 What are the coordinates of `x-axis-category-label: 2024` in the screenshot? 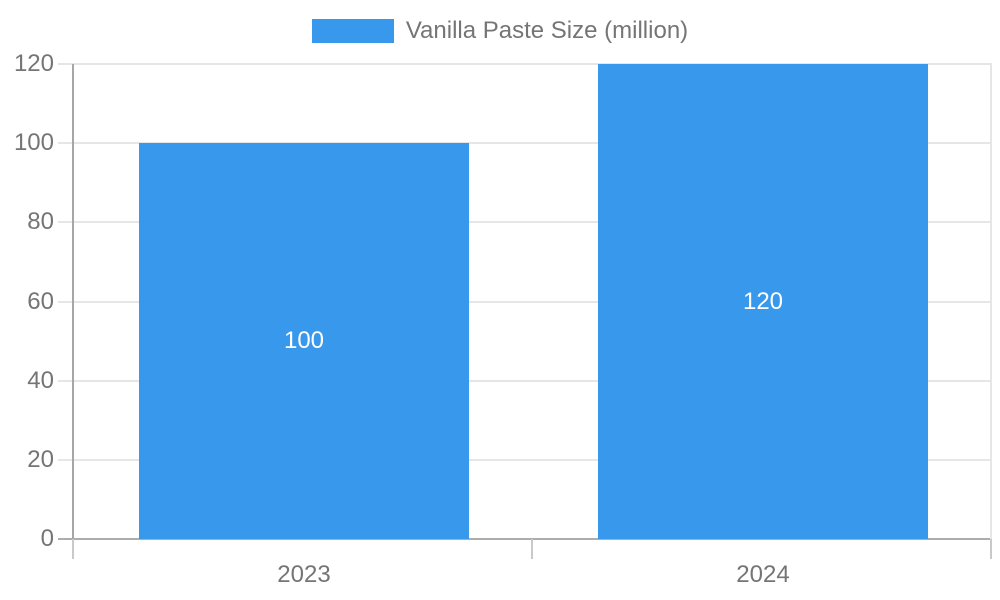 It's located at (763, 574).